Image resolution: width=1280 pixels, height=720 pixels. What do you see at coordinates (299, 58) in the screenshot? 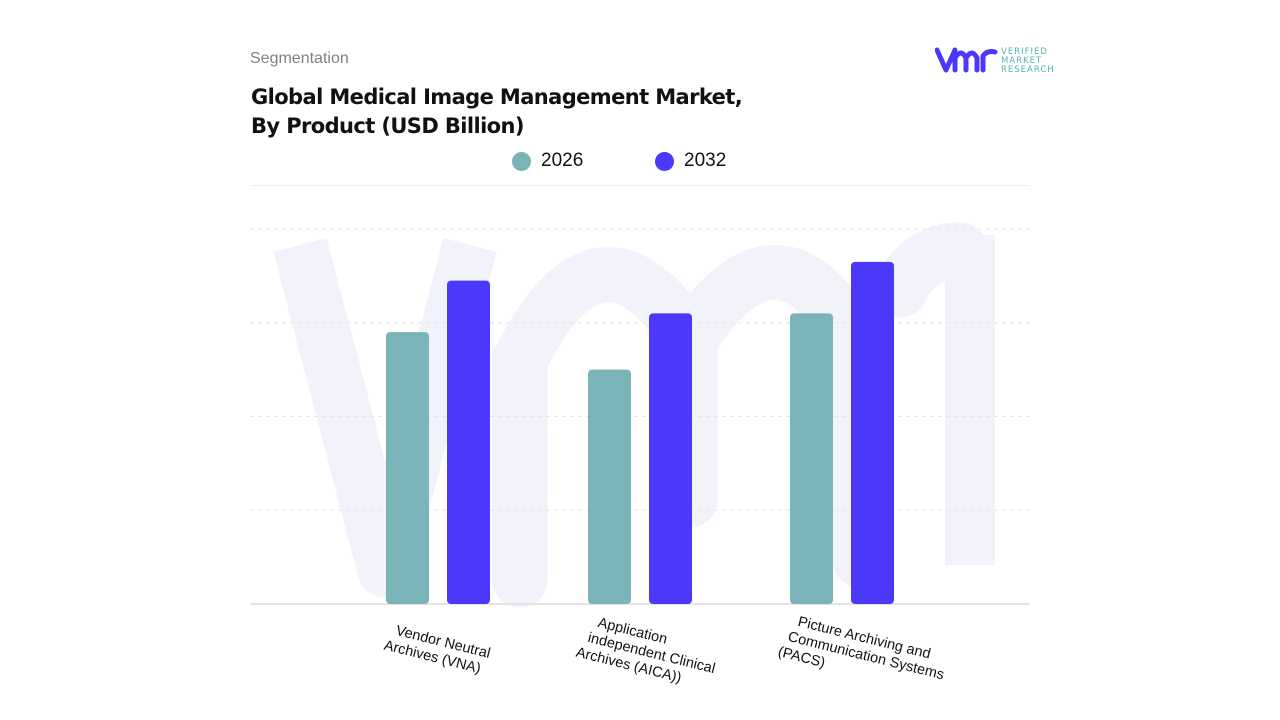
I see `section-label: Segmentation` at bounding box center [299, 58].